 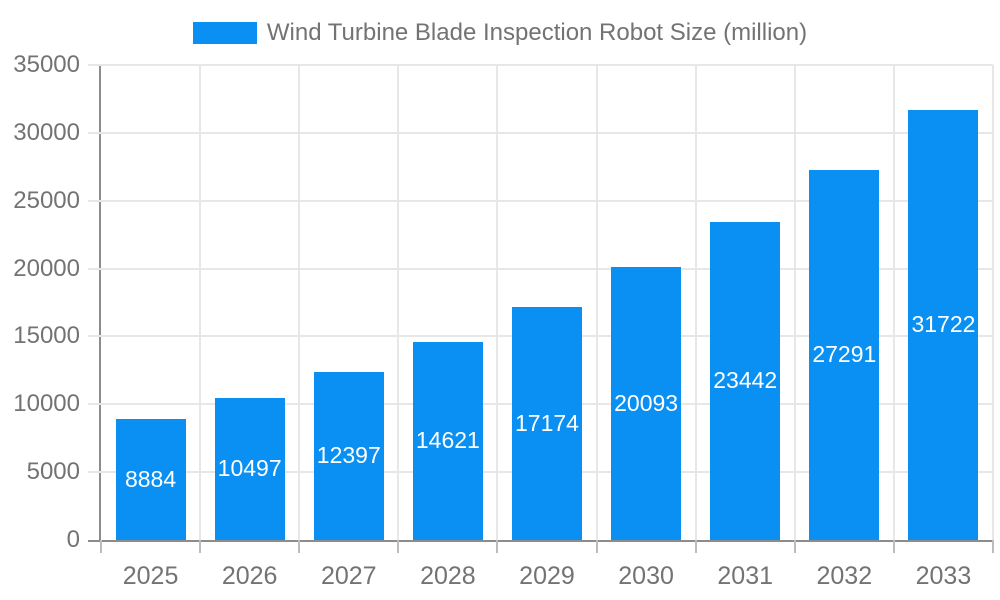 I want to click on bar: 17174, so click(x=547, y=423).